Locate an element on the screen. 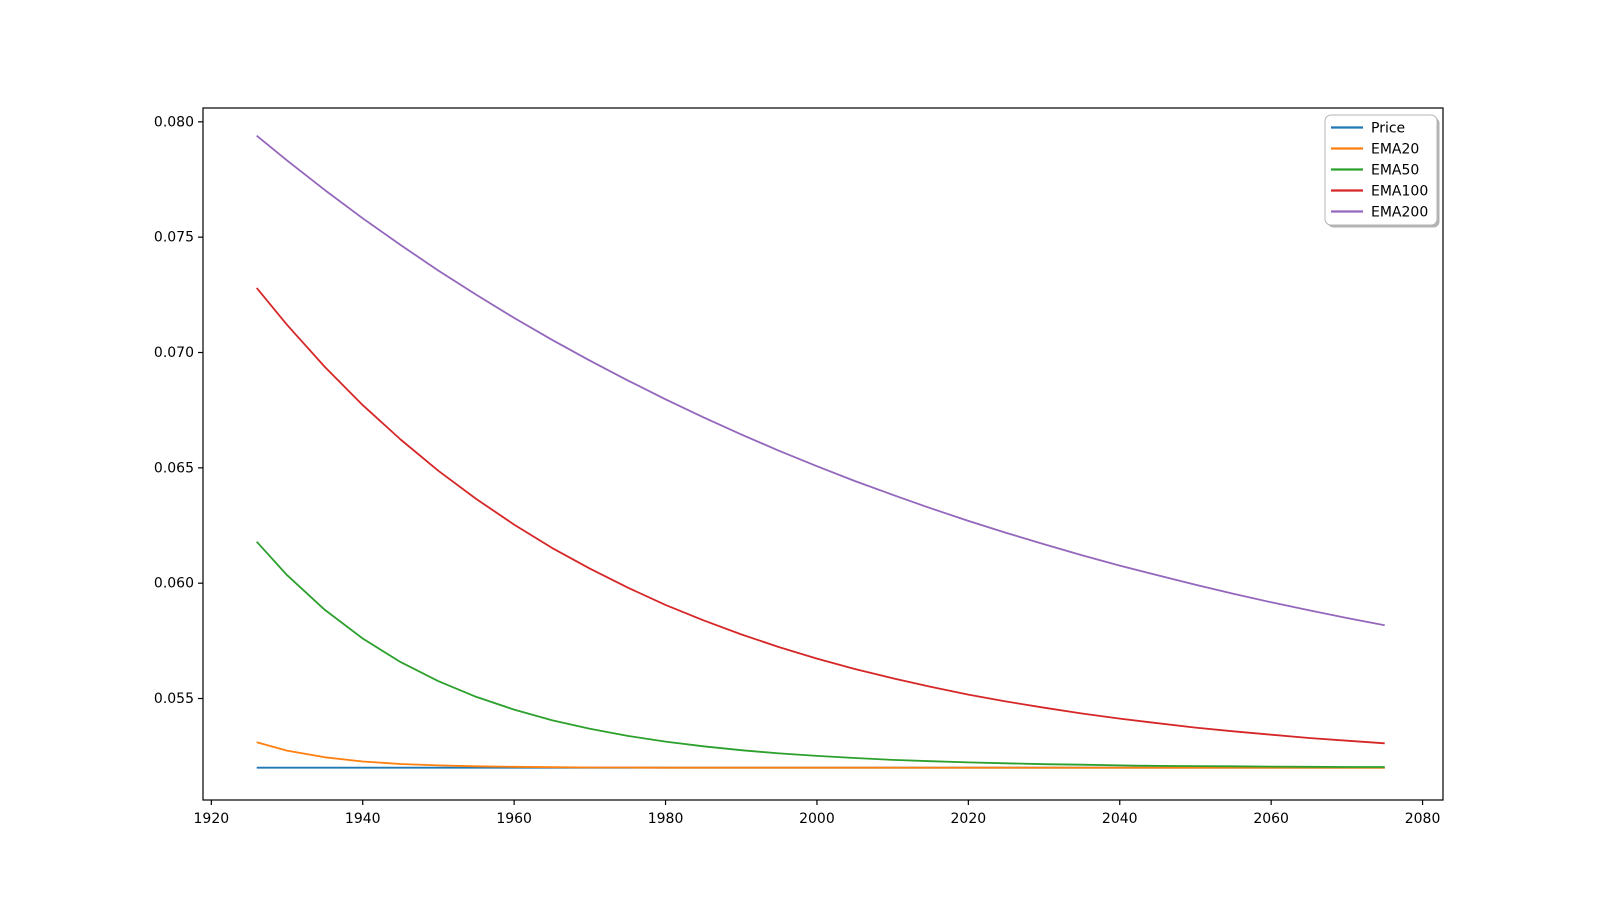  x-tick-label: 2040 is located at coordinates (1120, 819).